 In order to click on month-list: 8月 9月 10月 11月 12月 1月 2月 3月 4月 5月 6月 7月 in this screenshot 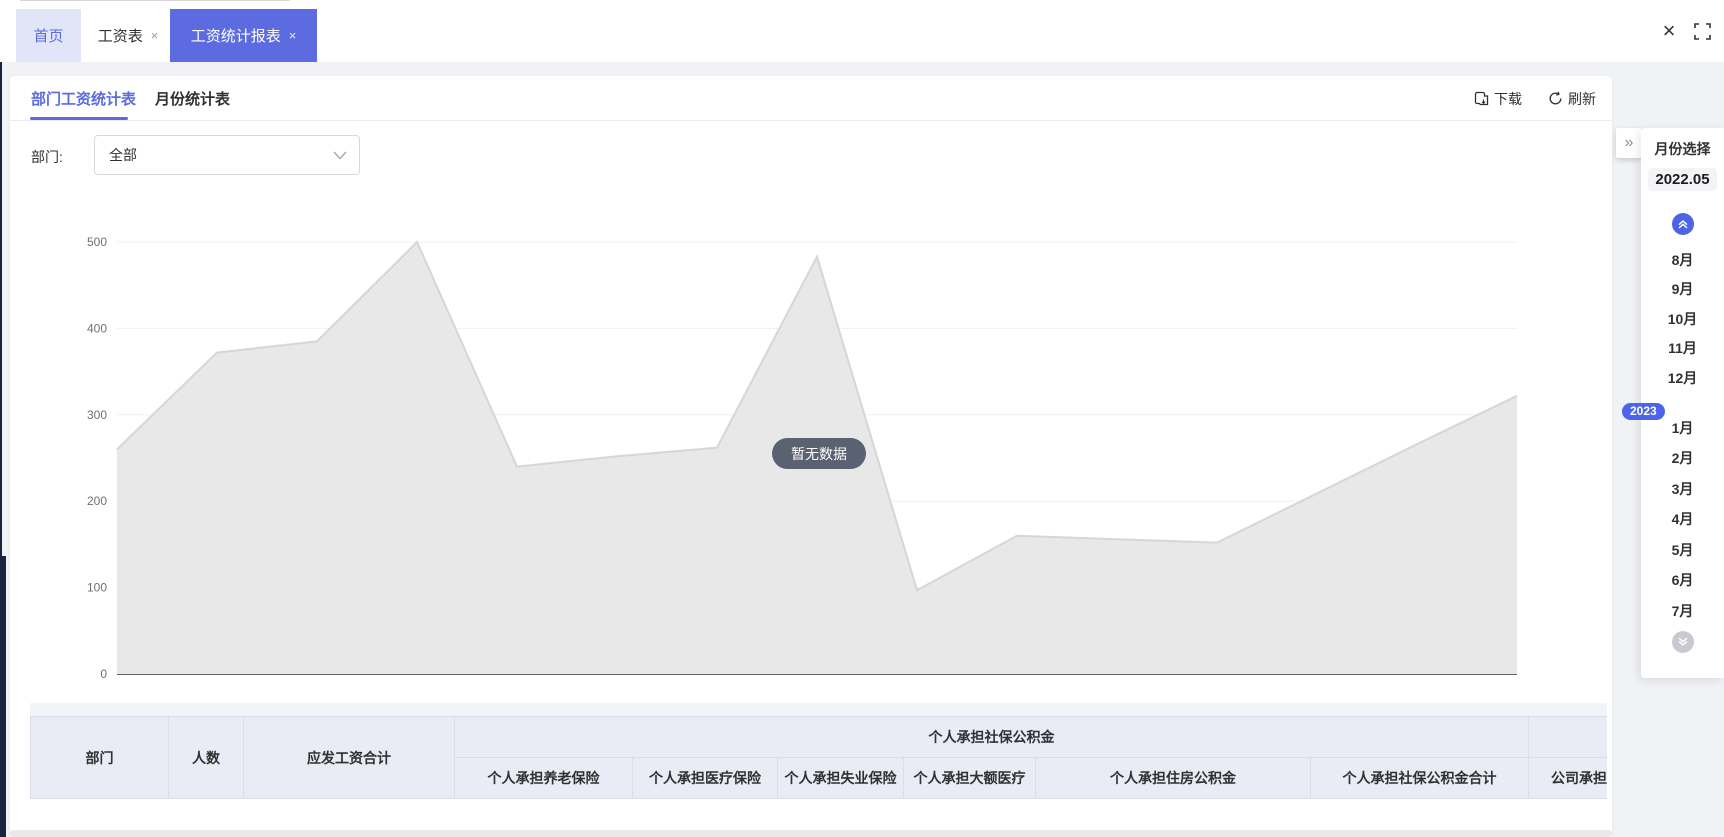, I will do `click(1683, 435)`.